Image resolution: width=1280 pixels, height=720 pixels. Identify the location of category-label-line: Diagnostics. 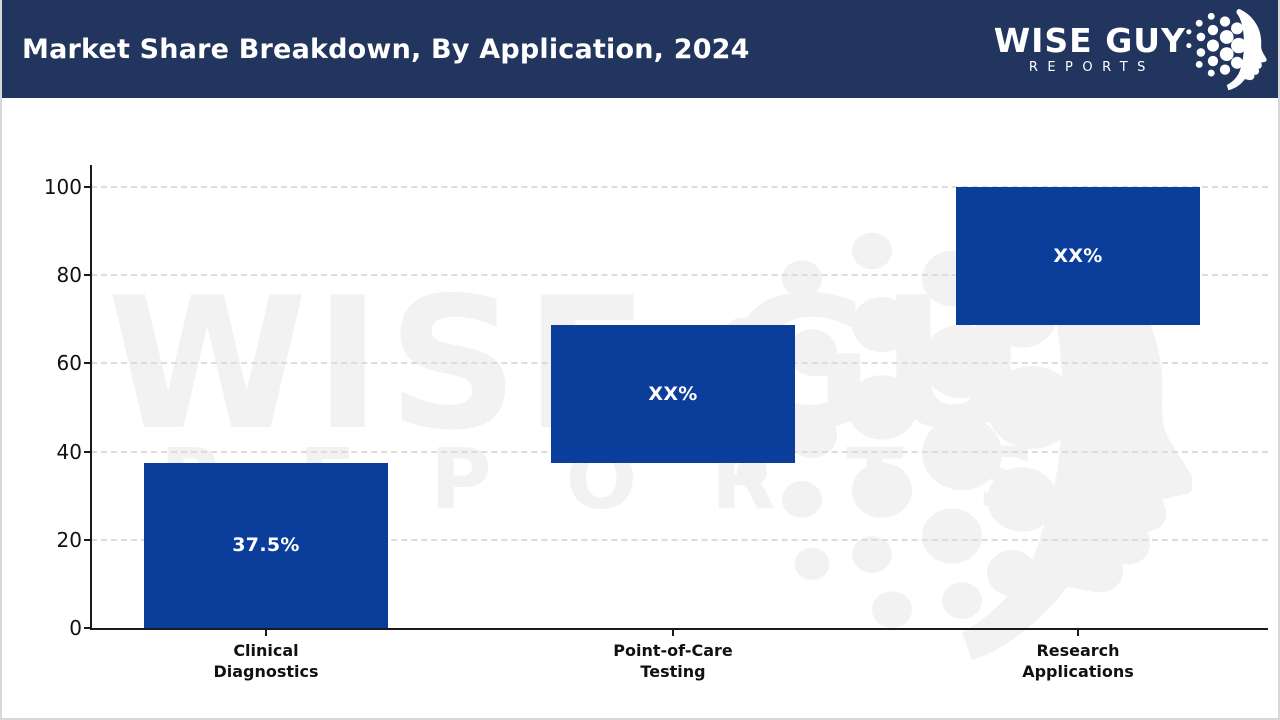
(266, 671).